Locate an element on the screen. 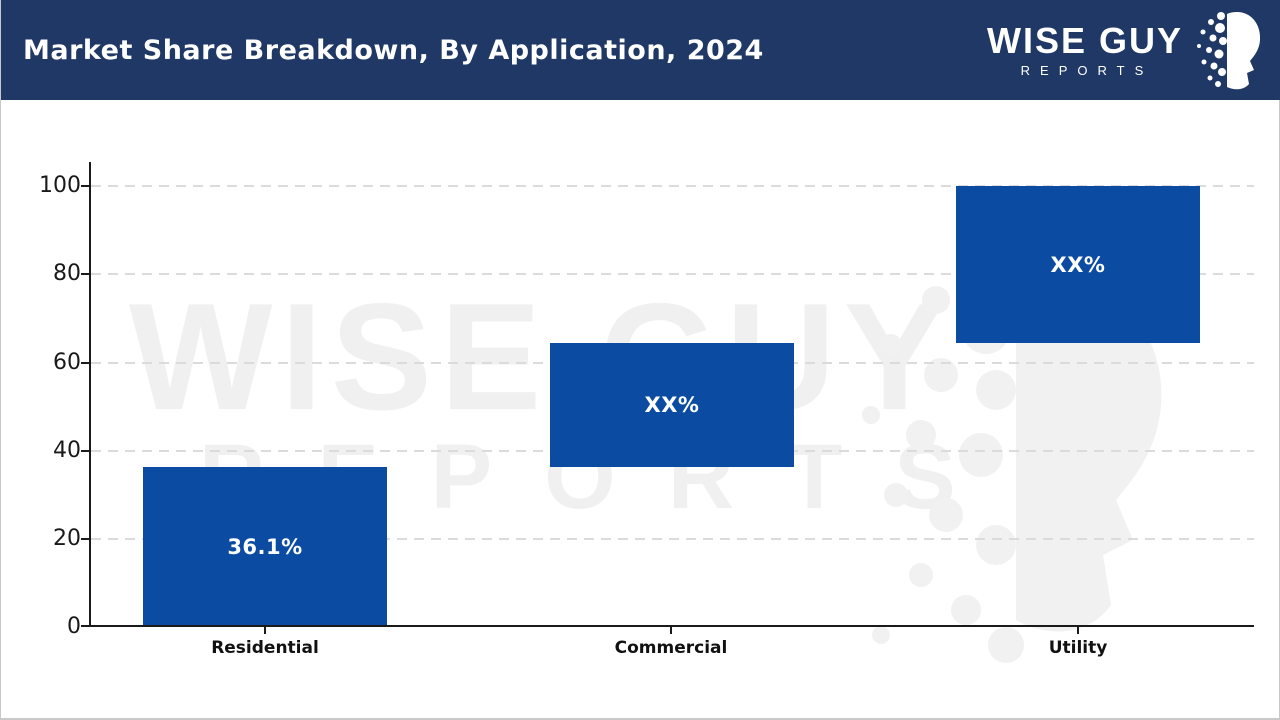  brand-subtitle: REPORTS is located at coordinates (1087, 70).